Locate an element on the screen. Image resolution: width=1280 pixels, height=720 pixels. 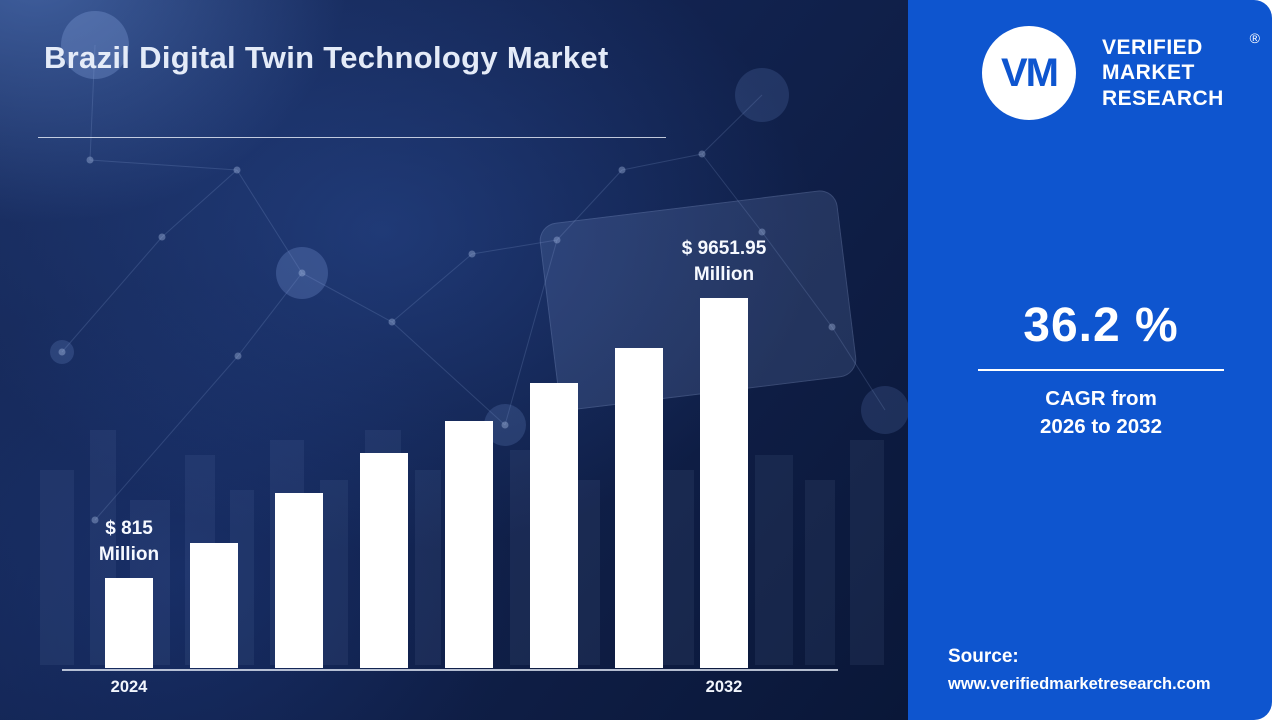
cagr-label-line2: 2026 to 2032 is located at coordinates (1101, 426).